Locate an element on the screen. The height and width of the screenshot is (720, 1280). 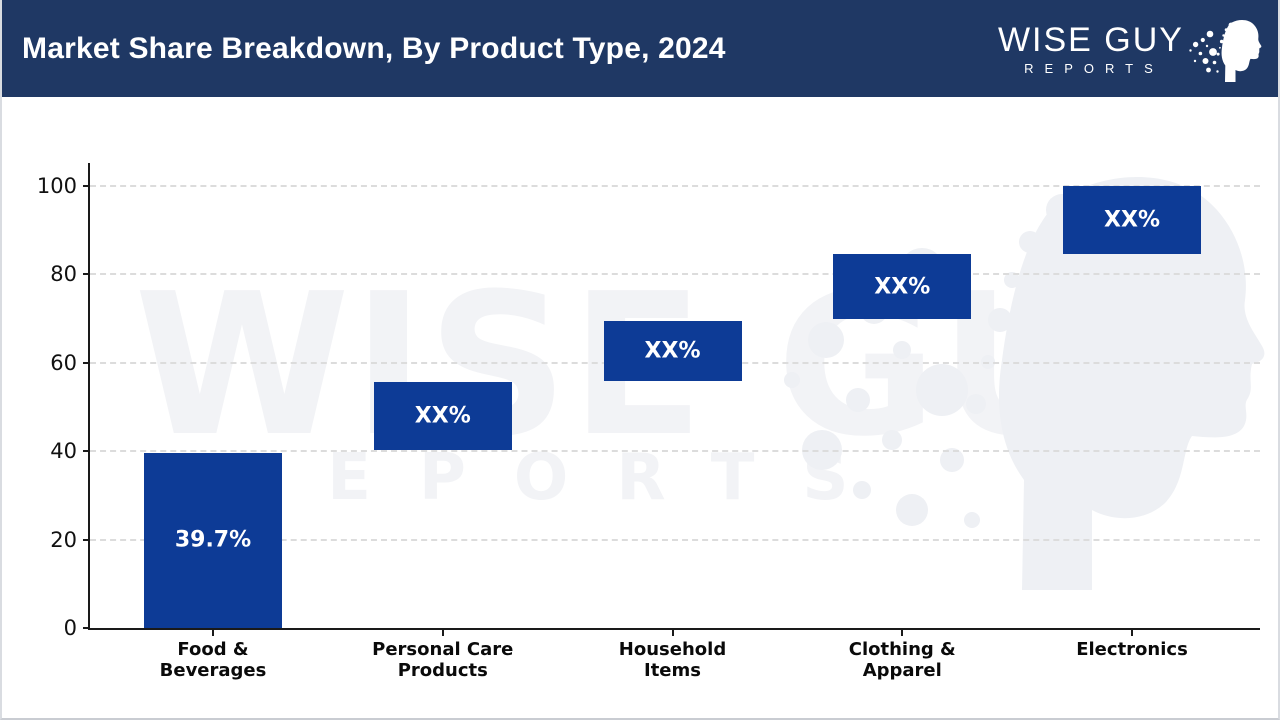
brand-name: WISE GUY is located at coordinates (1090, 39).